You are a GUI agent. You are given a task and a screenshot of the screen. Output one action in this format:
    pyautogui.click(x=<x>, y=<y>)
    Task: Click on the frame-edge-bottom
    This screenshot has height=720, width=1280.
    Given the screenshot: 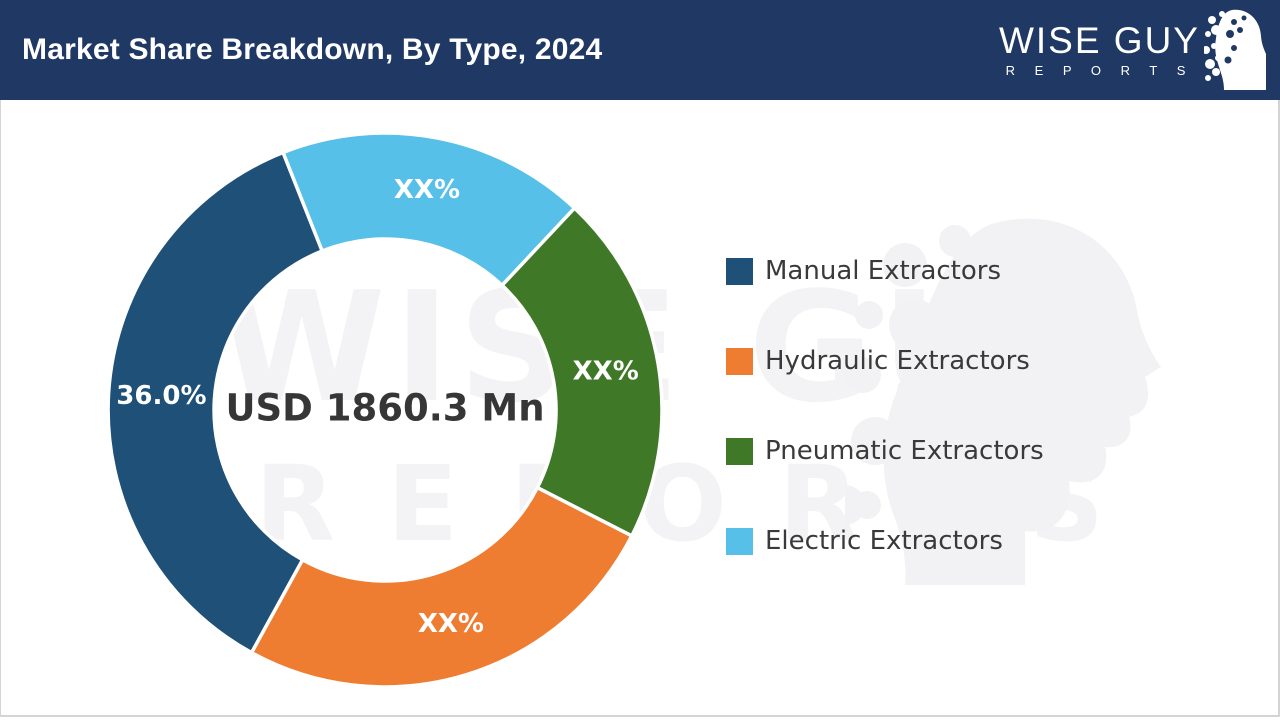 What is the action you would take?
    pyautogui.click(x=640, y=716)
    